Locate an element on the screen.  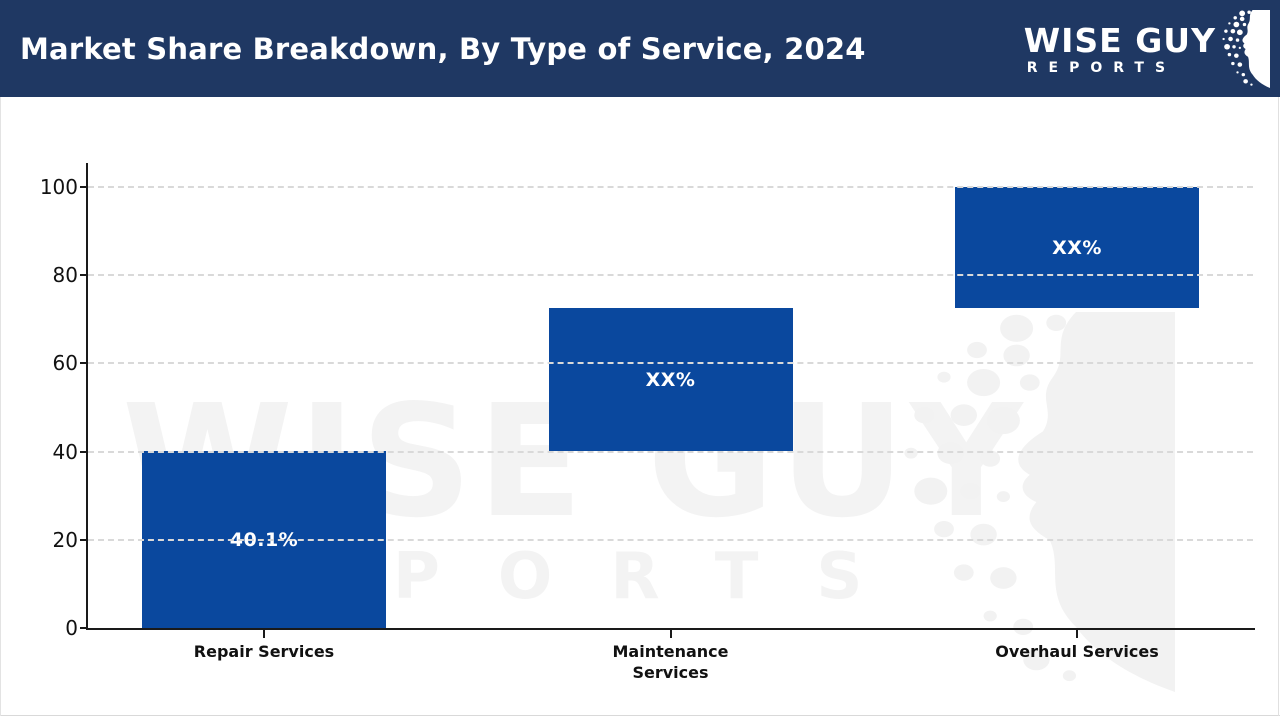
y-tick-label: 100 is located at coordinates (58, 187).